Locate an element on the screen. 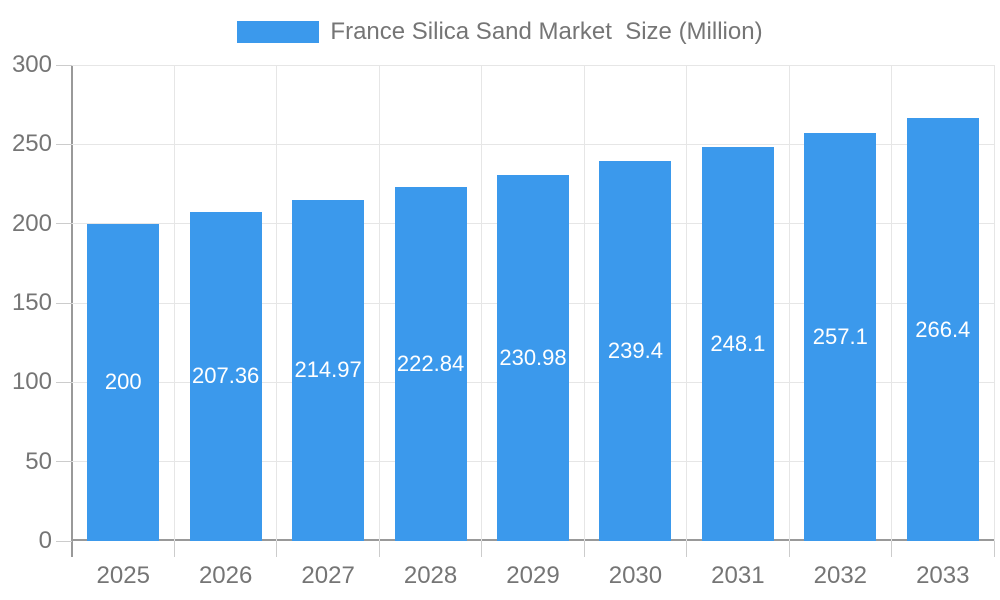 The image size is (1000, 600). bar-2027: 214.97 is located at coordinates (328, 370).